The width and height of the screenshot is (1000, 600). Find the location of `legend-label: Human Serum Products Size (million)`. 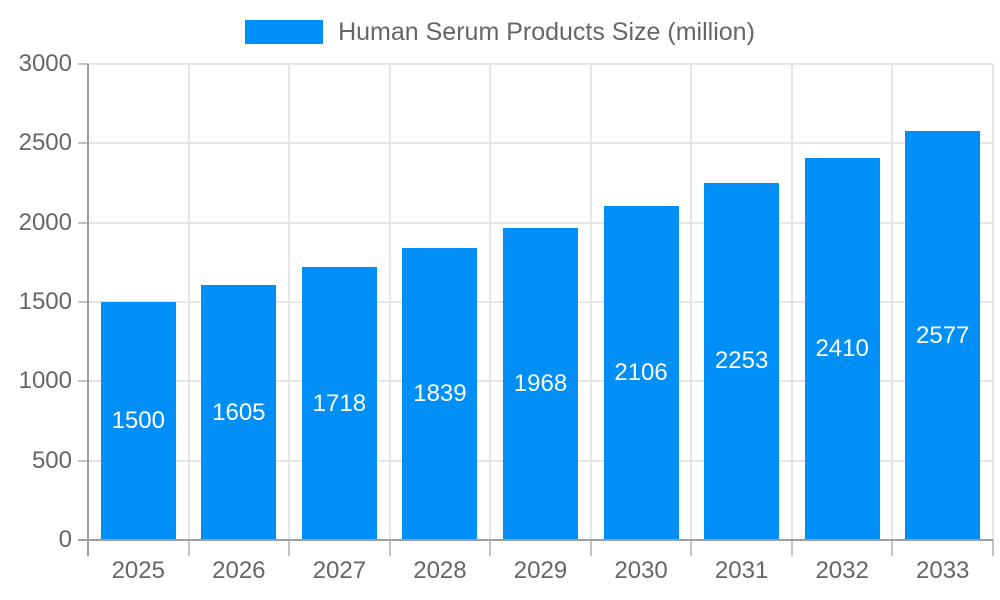

legend-label: Human Serum Products Size (million) is located at coordinates (546, 32).